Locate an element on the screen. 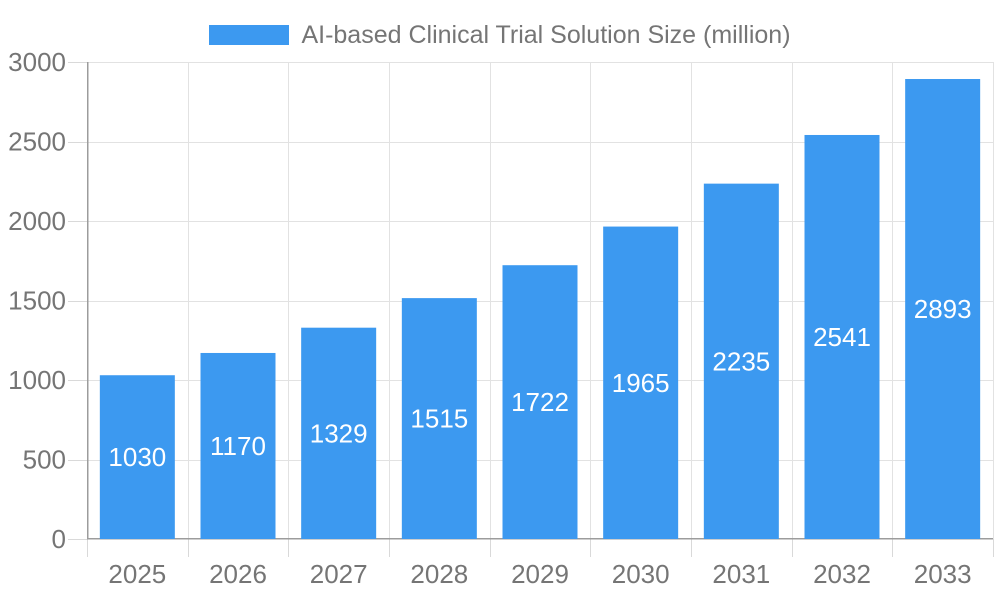  y-axis-tick-label: 500 is located at coordinates (44, 459).